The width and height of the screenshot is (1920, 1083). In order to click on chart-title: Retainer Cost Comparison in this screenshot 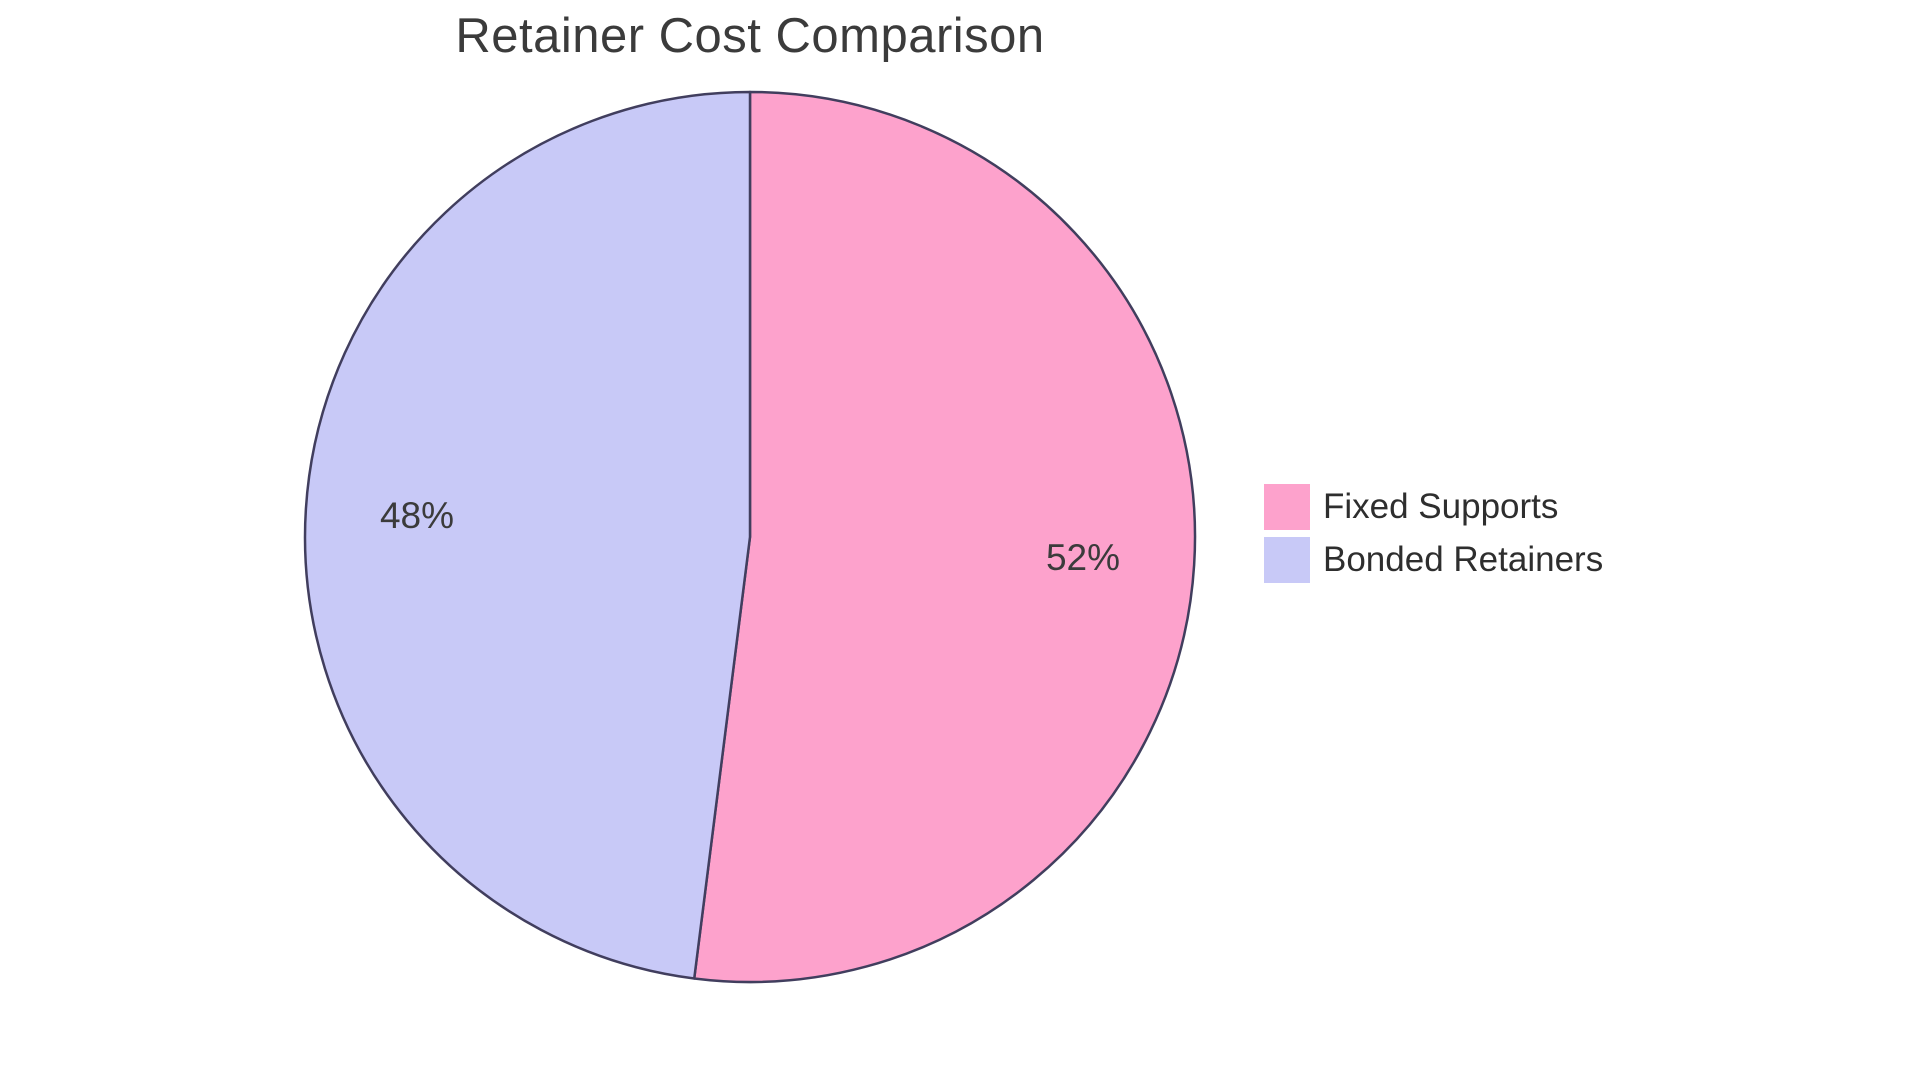, I will do `click(750, 36)`.